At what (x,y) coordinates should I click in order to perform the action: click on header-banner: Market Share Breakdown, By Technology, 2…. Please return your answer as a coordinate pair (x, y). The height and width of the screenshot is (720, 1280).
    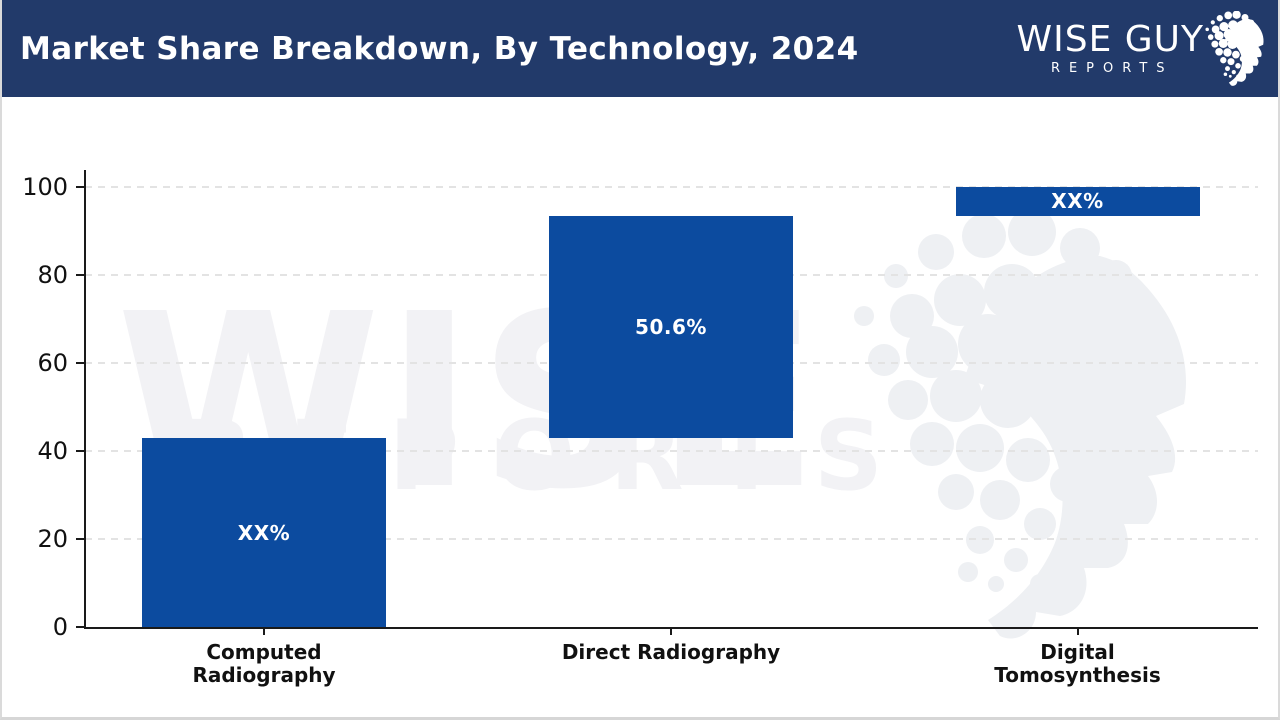
    Looking at the image, I should click on (640, 48).